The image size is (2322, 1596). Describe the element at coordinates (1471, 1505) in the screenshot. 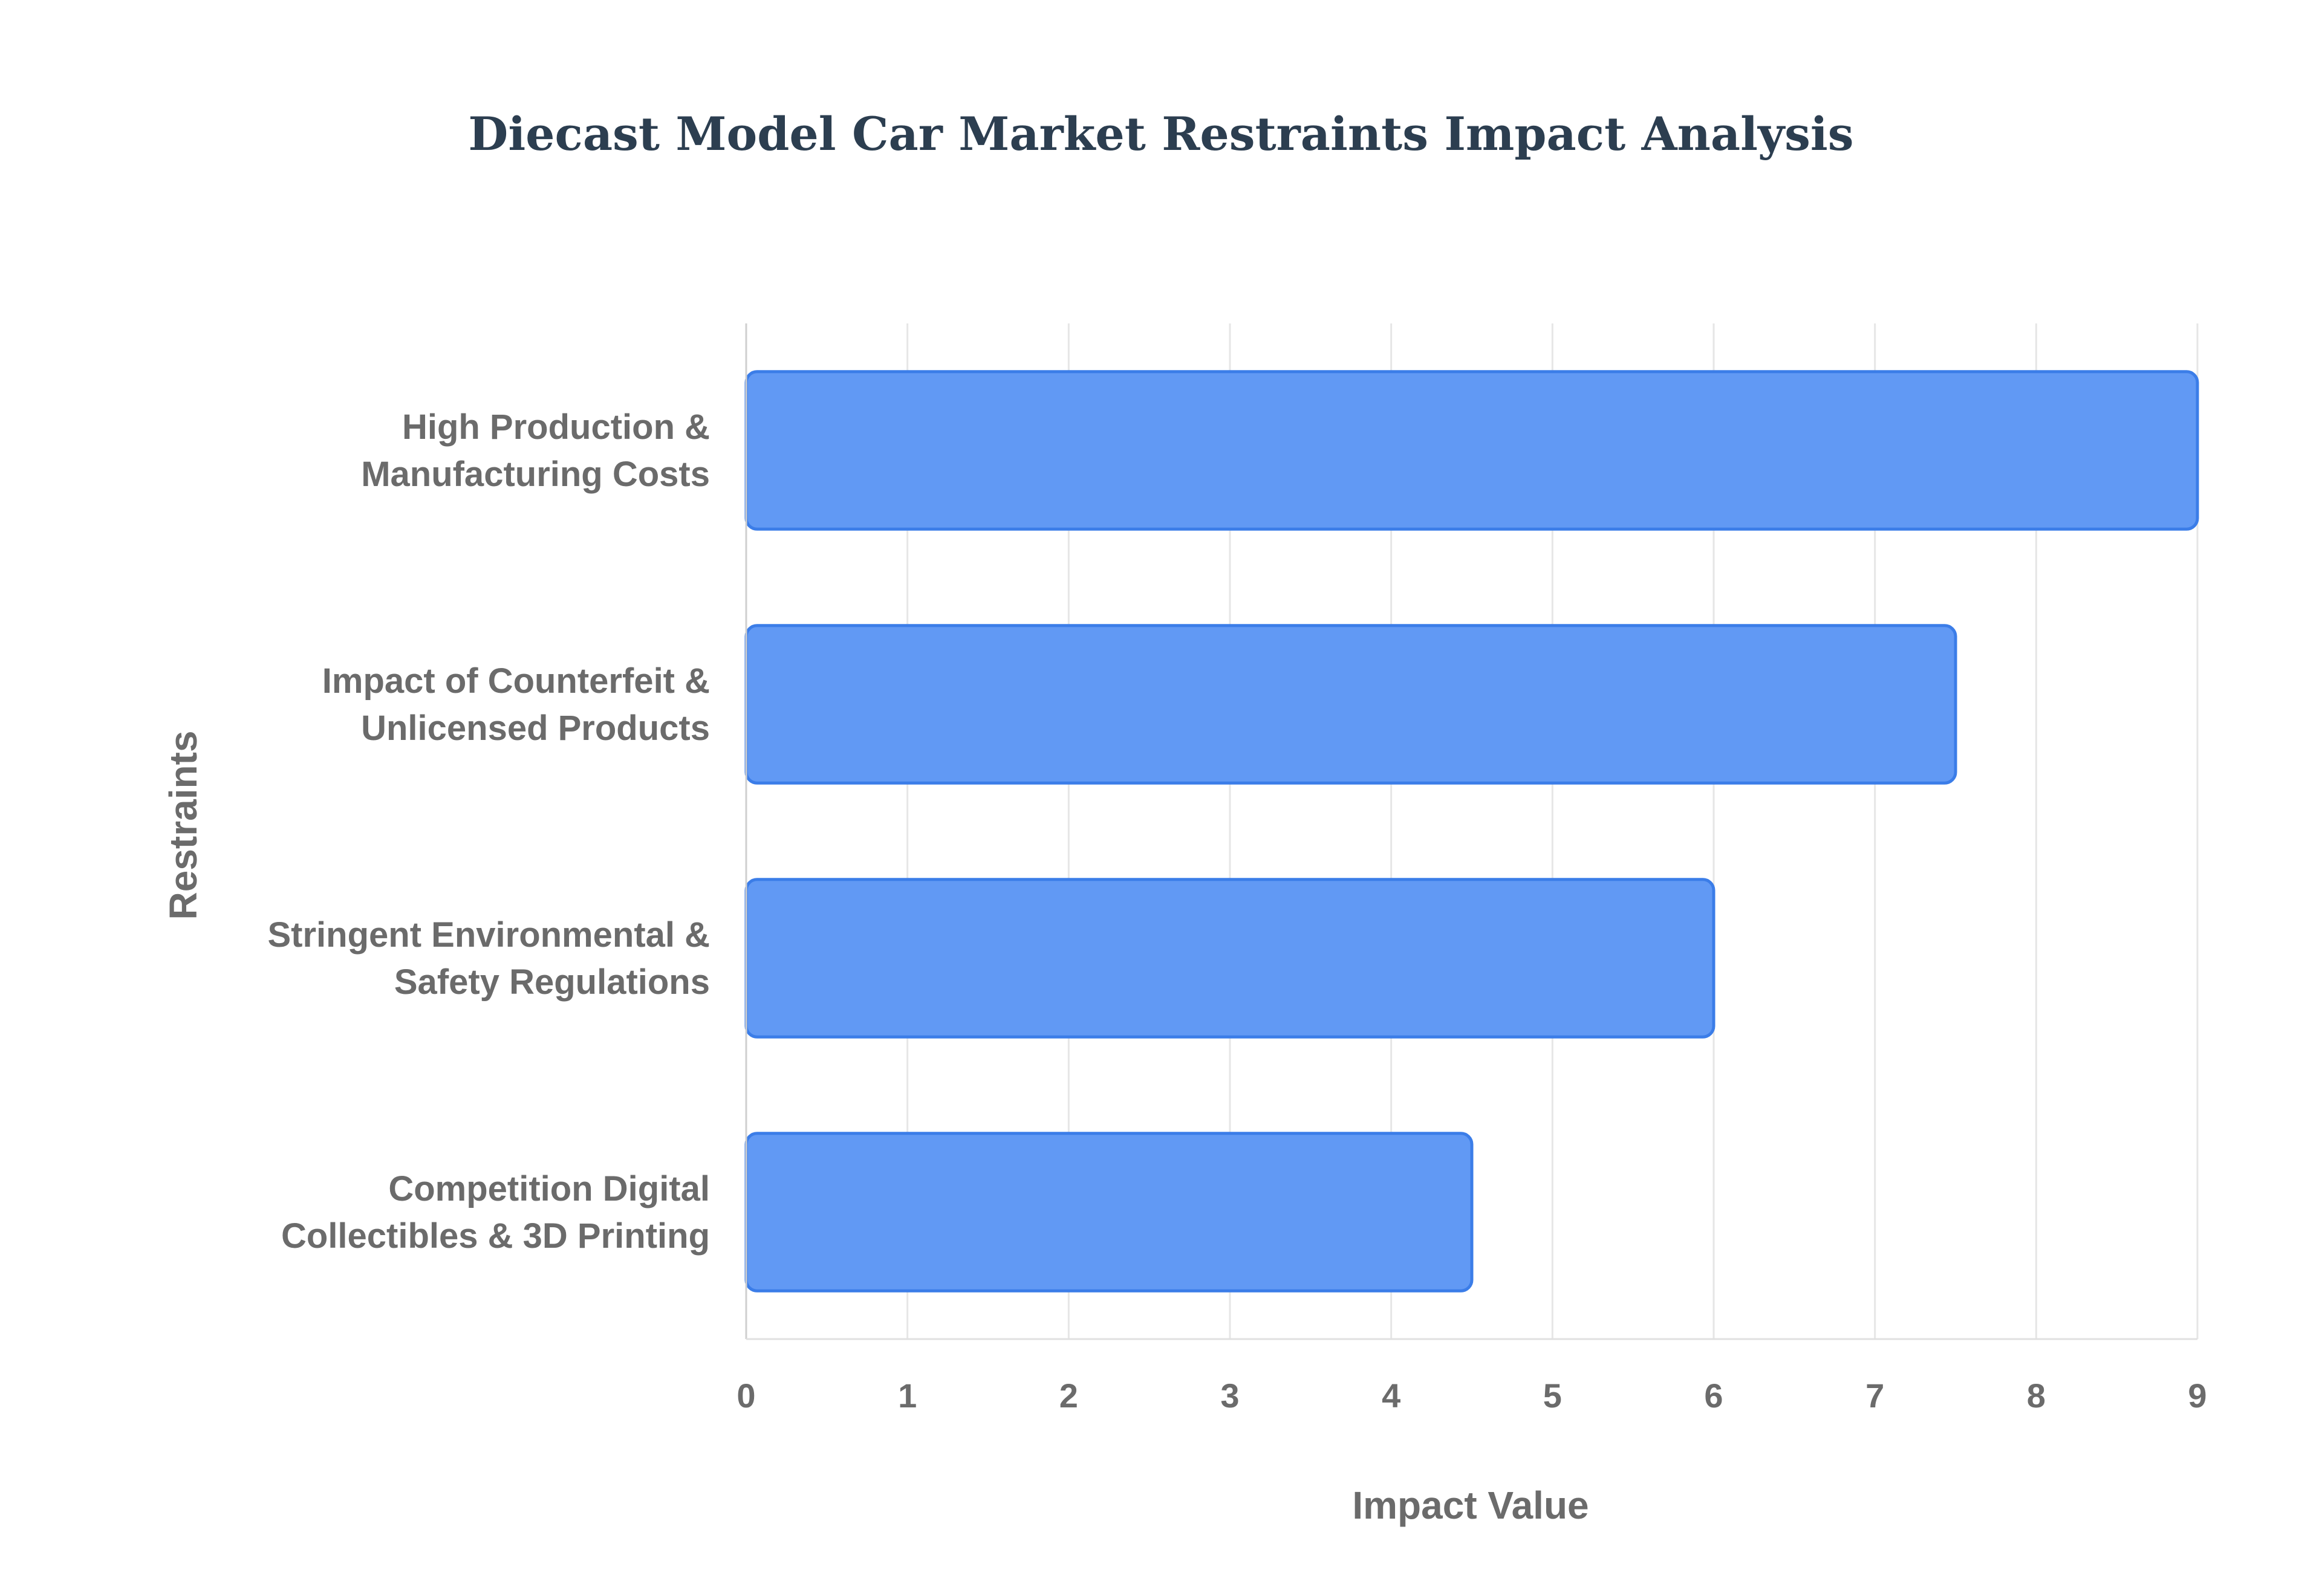

I see `x-axis-title: Impact Value` at that location.